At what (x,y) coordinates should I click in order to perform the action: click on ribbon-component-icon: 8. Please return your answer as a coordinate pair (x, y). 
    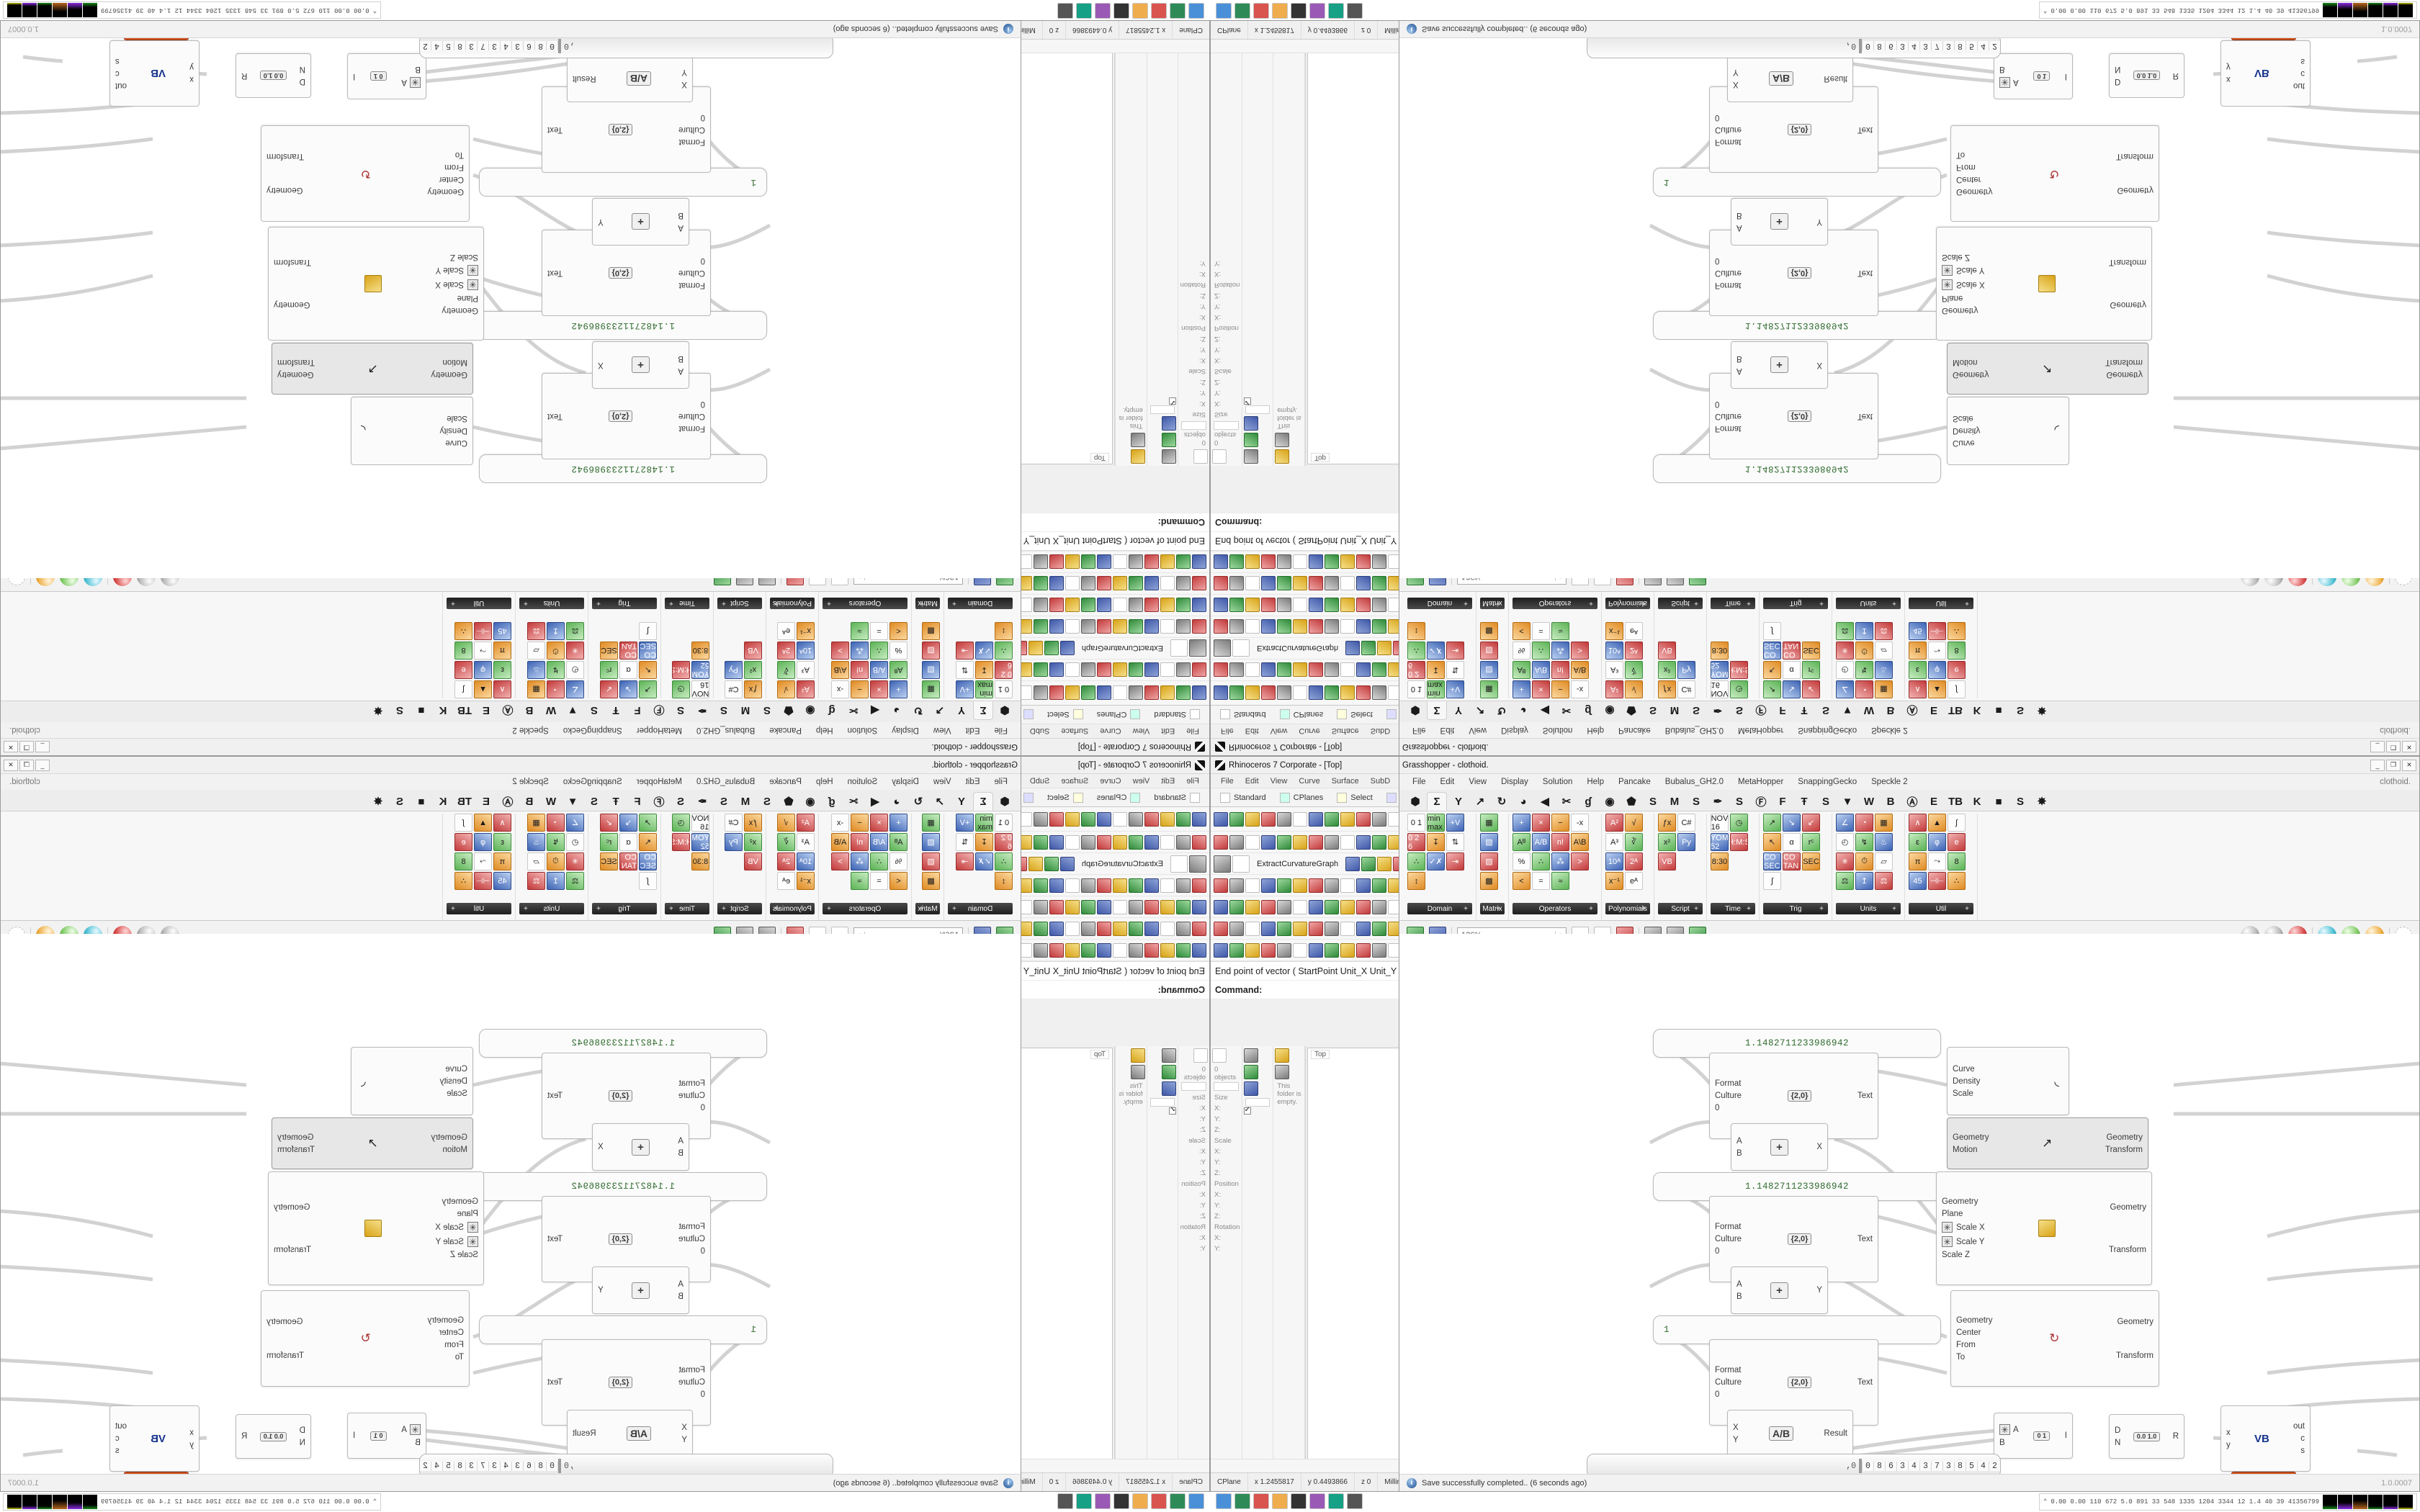
    Looking at the image, I should click on (463, 861).